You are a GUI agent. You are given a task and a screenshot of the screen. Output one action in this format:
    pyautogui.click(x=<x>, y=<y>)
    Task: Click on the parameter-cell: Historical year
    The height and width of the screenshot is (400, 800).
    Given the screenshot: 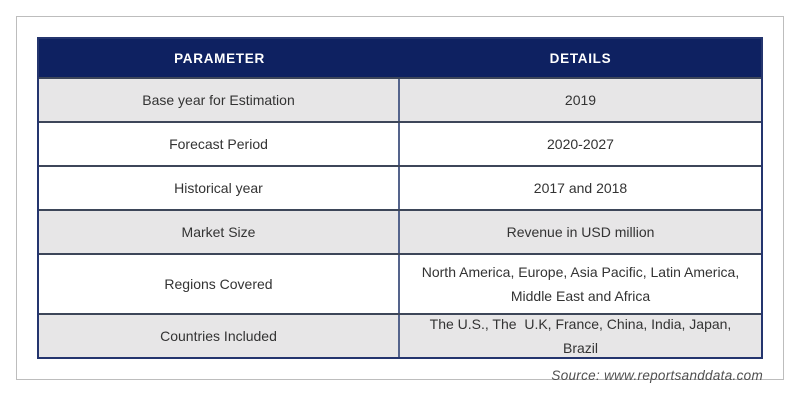 What is the action you would take?
    pyautogui.click(x=219, y=188)
    